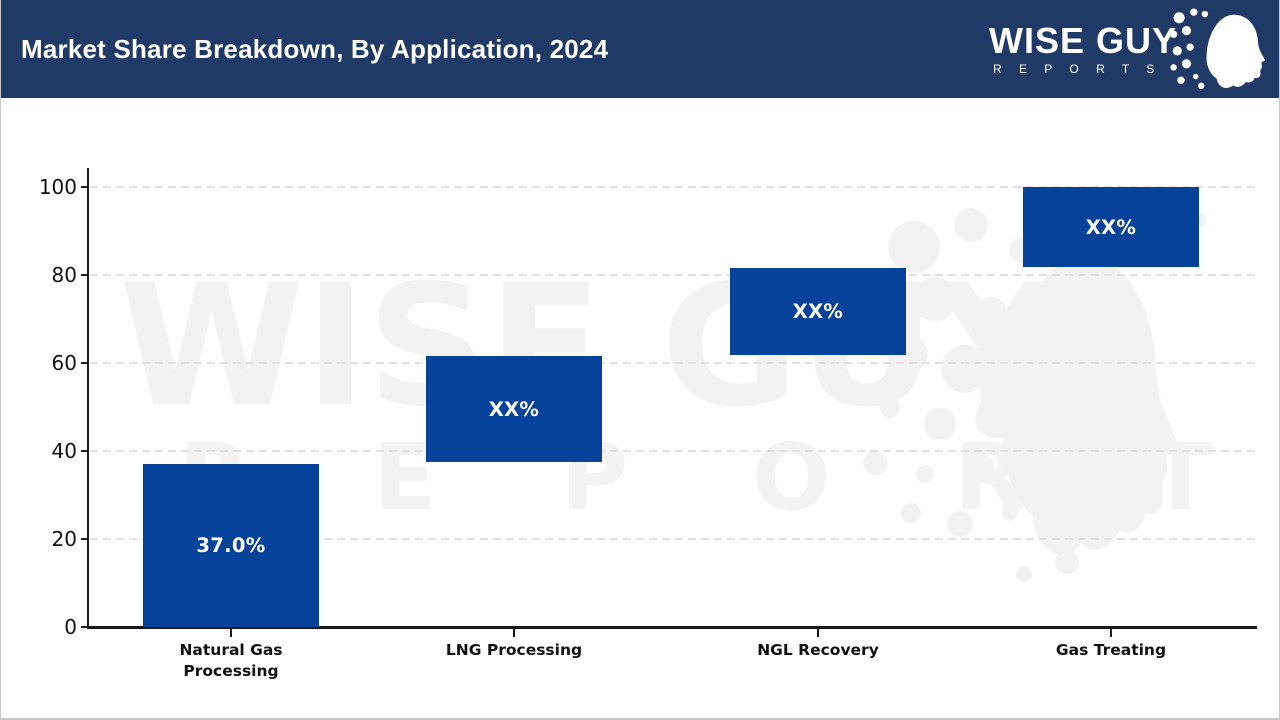 Image resolution: width=1280 pixels, height=720 pixels. What do you see at coordinates (818, 650) in the screenshot?
I see `x-category-label: NGL Recovery` at bounding box center [818, 650].